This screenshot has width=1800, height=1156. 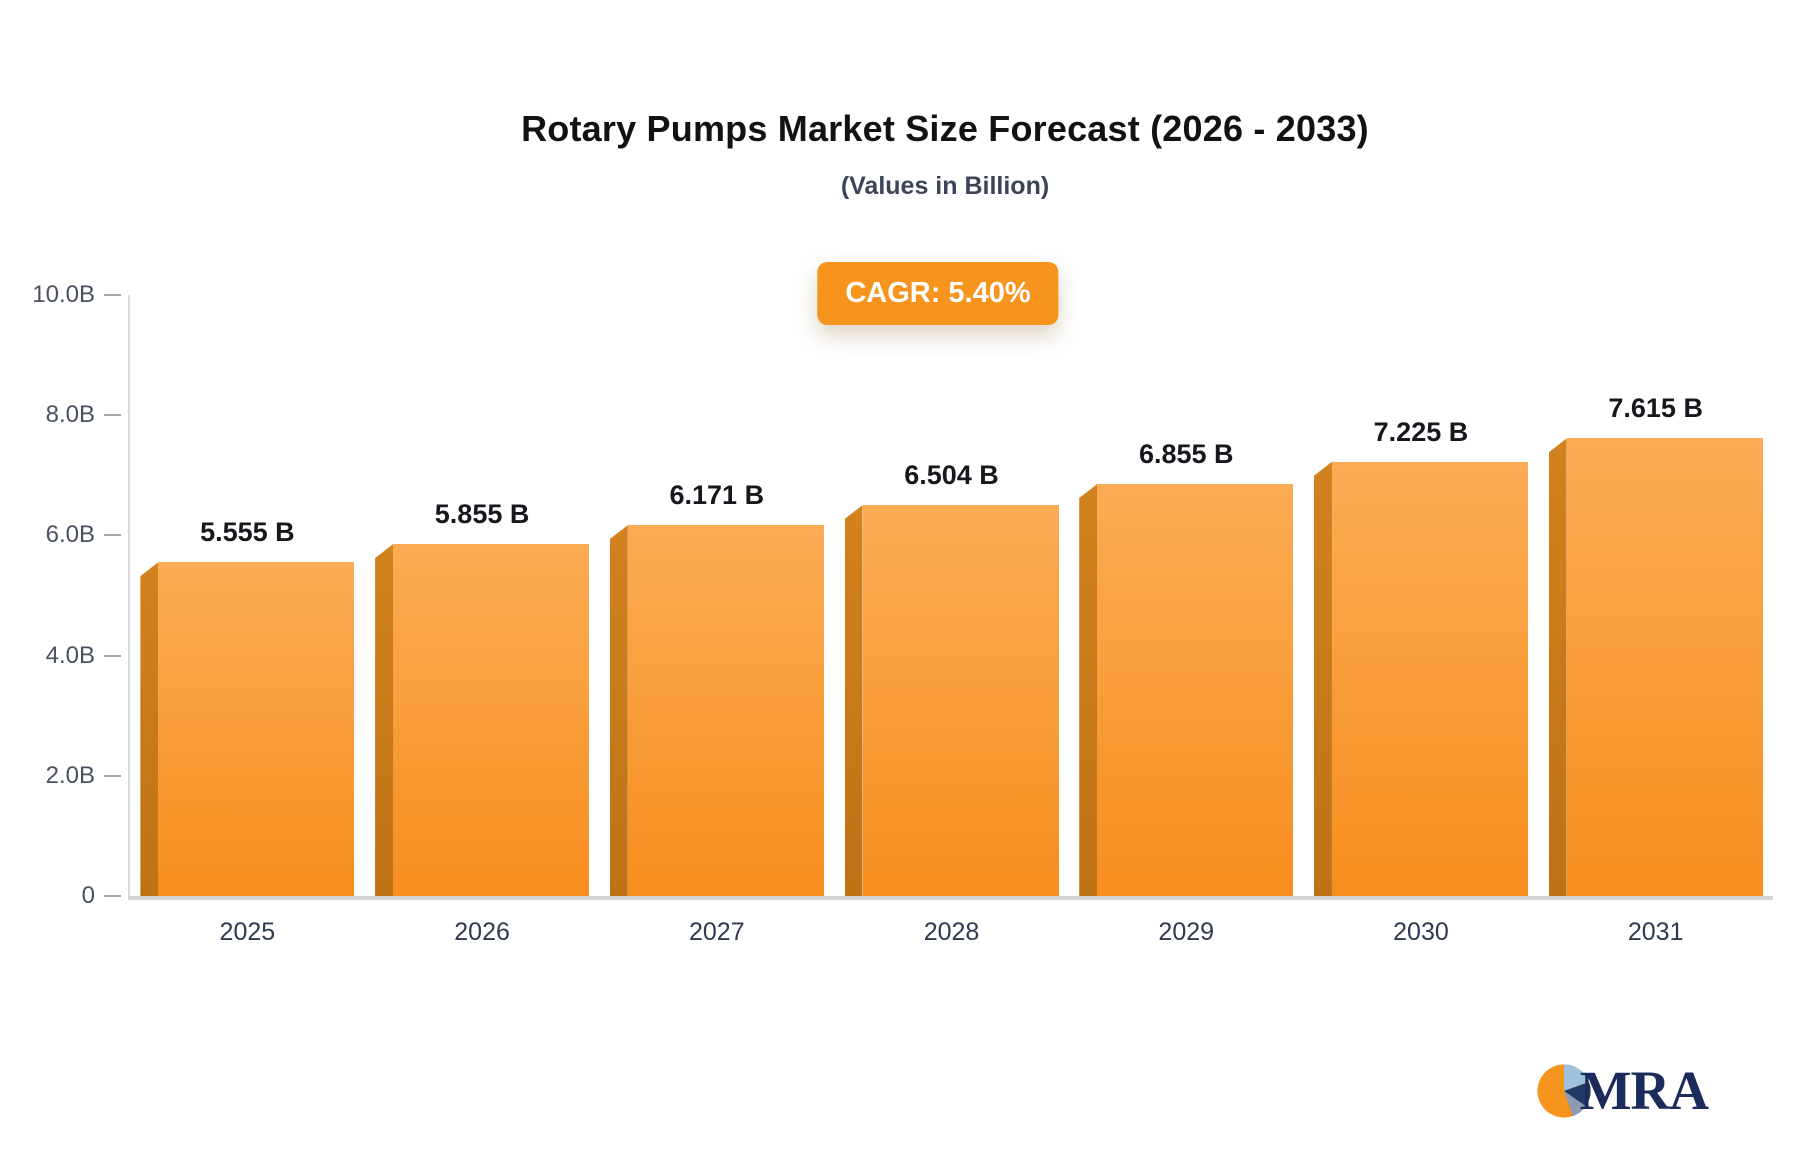 What do you see at coordinates (1564, 1090) in the screenshot?
I see `mra-logo-icon` at bounding box center [1564, 1090].